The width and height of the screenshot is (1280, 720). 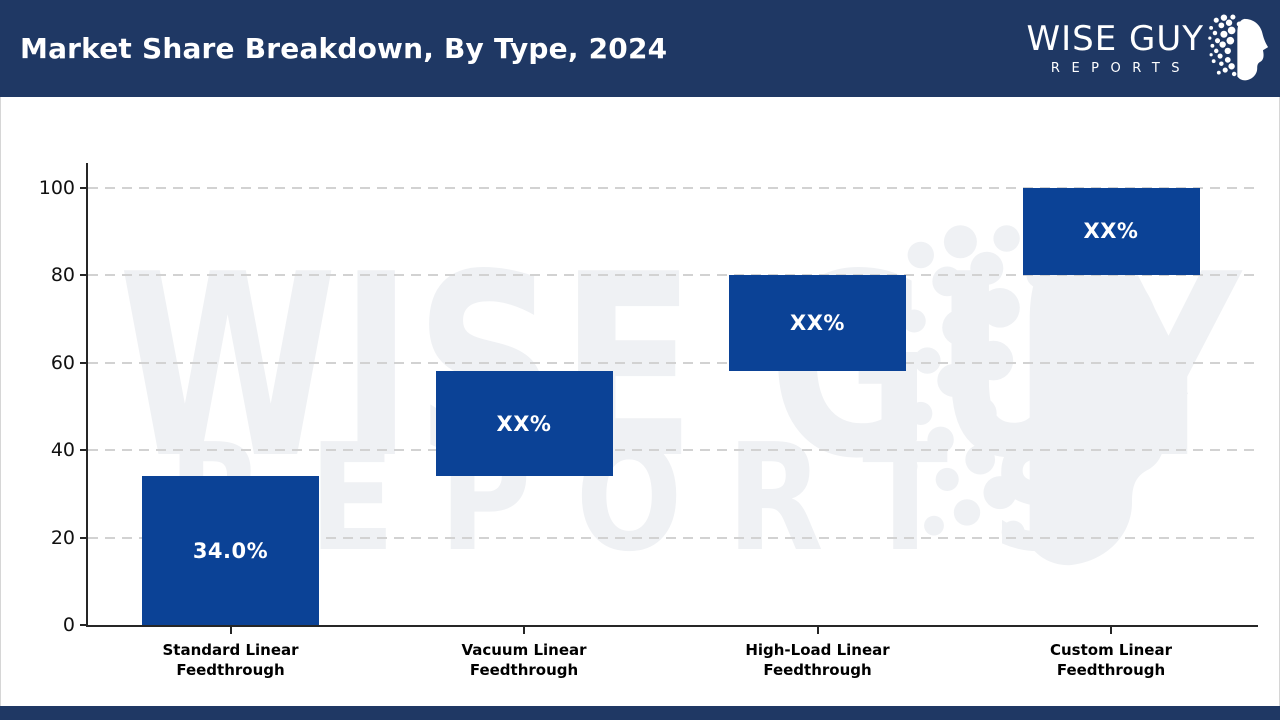 I want to click on y-tick-label: 60, so click(x=62, y=362).